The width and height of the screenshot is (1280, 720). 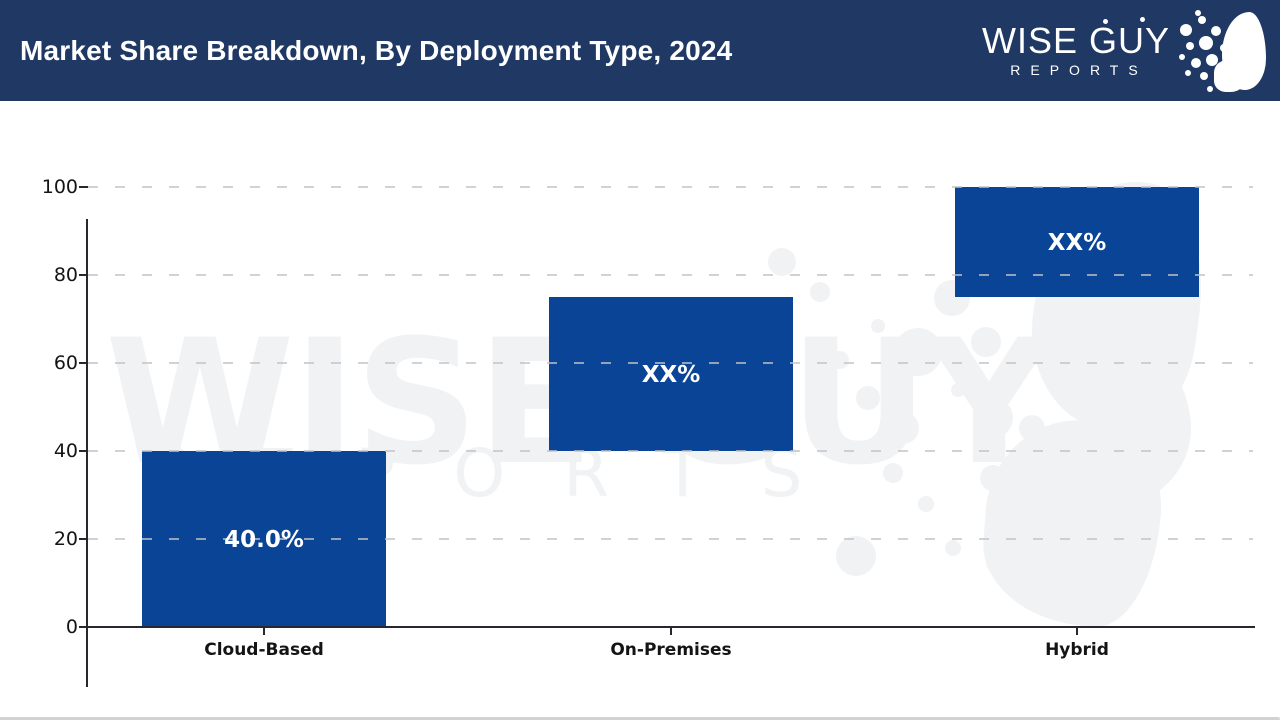 I want to click on x-tick-label: Cloud-Based, so click(x=264, y=650).